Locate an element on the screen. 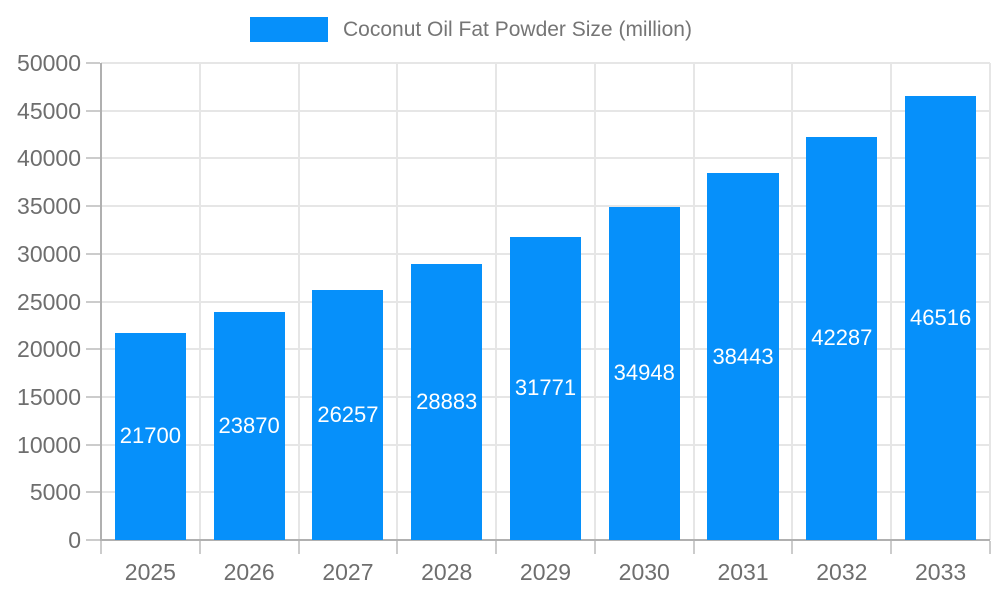 The height and width of the screenshot is (600, 1000). y-tick-label: 25000 is located at coordinates (49, 301).